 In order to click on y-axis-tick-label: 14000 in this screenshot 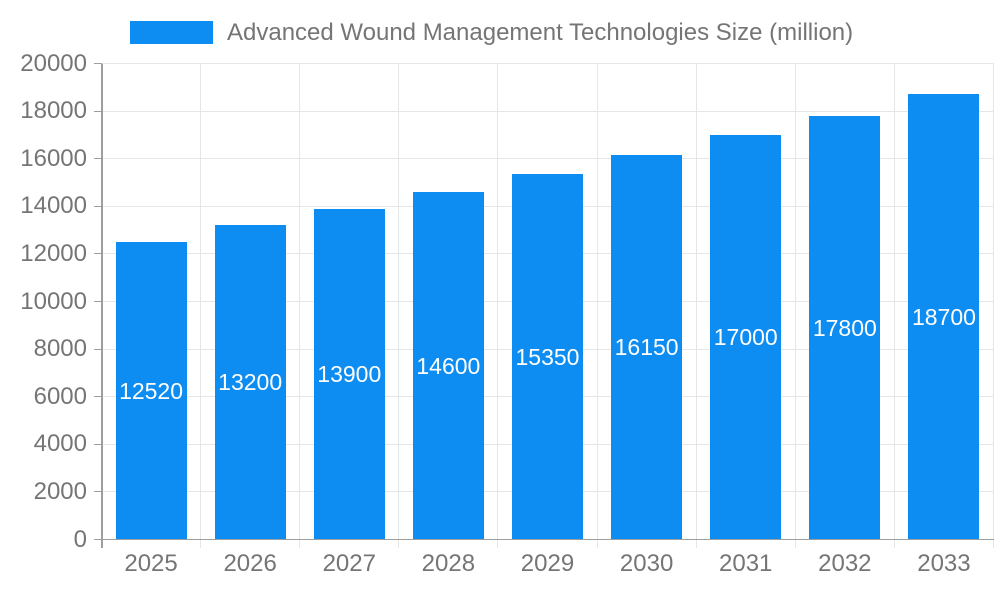, I will do `click(53, 206)`.